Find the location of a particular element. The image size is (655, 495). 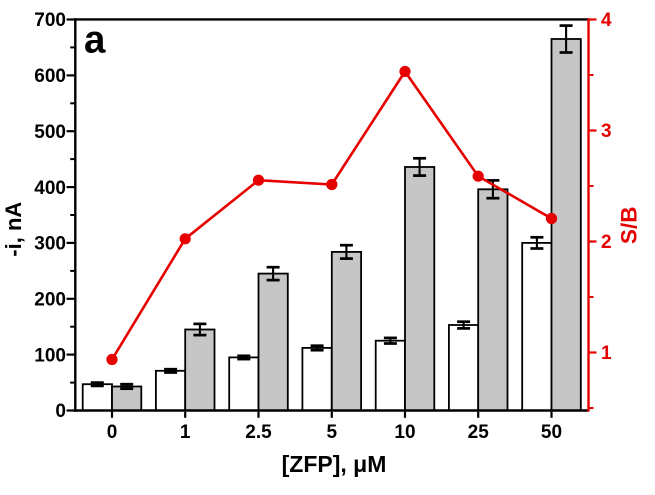

svg-text: S/B is located at coordinates (629, 226).